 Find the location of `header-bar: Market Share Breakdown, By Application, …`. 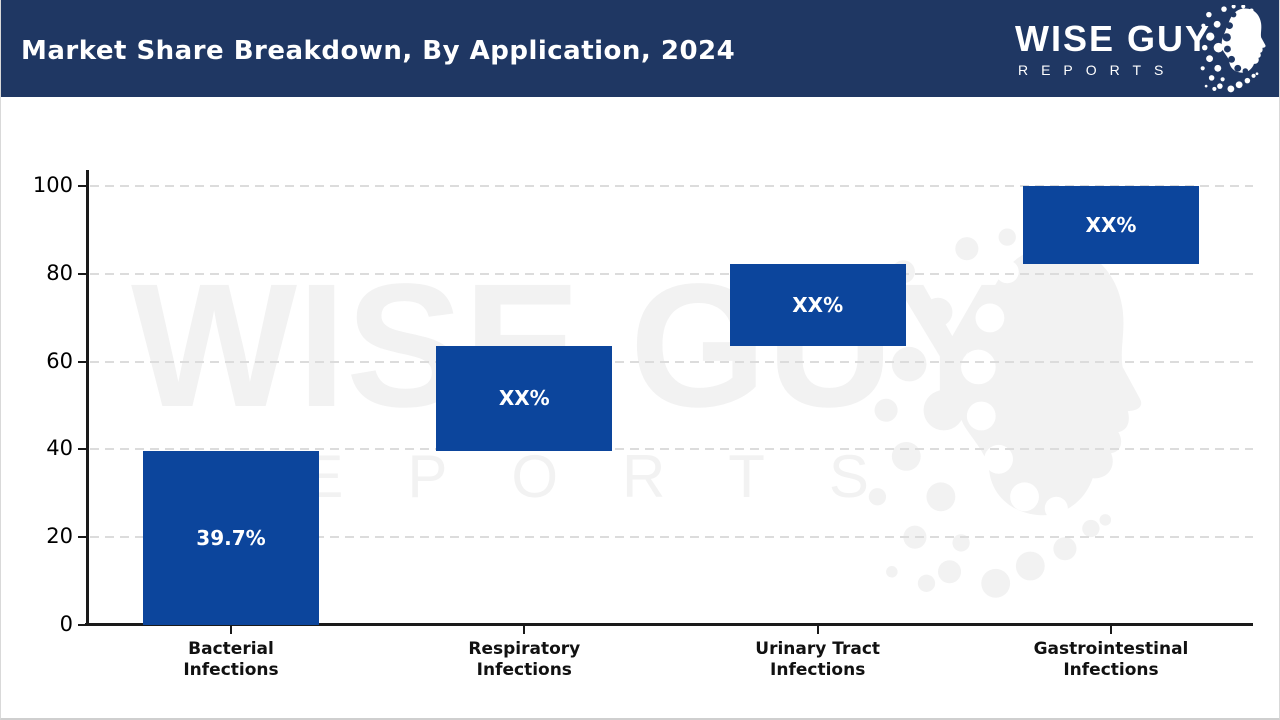

header-bar: Market Share Breakdown, By Application, … is located at coordinates (640, 48).